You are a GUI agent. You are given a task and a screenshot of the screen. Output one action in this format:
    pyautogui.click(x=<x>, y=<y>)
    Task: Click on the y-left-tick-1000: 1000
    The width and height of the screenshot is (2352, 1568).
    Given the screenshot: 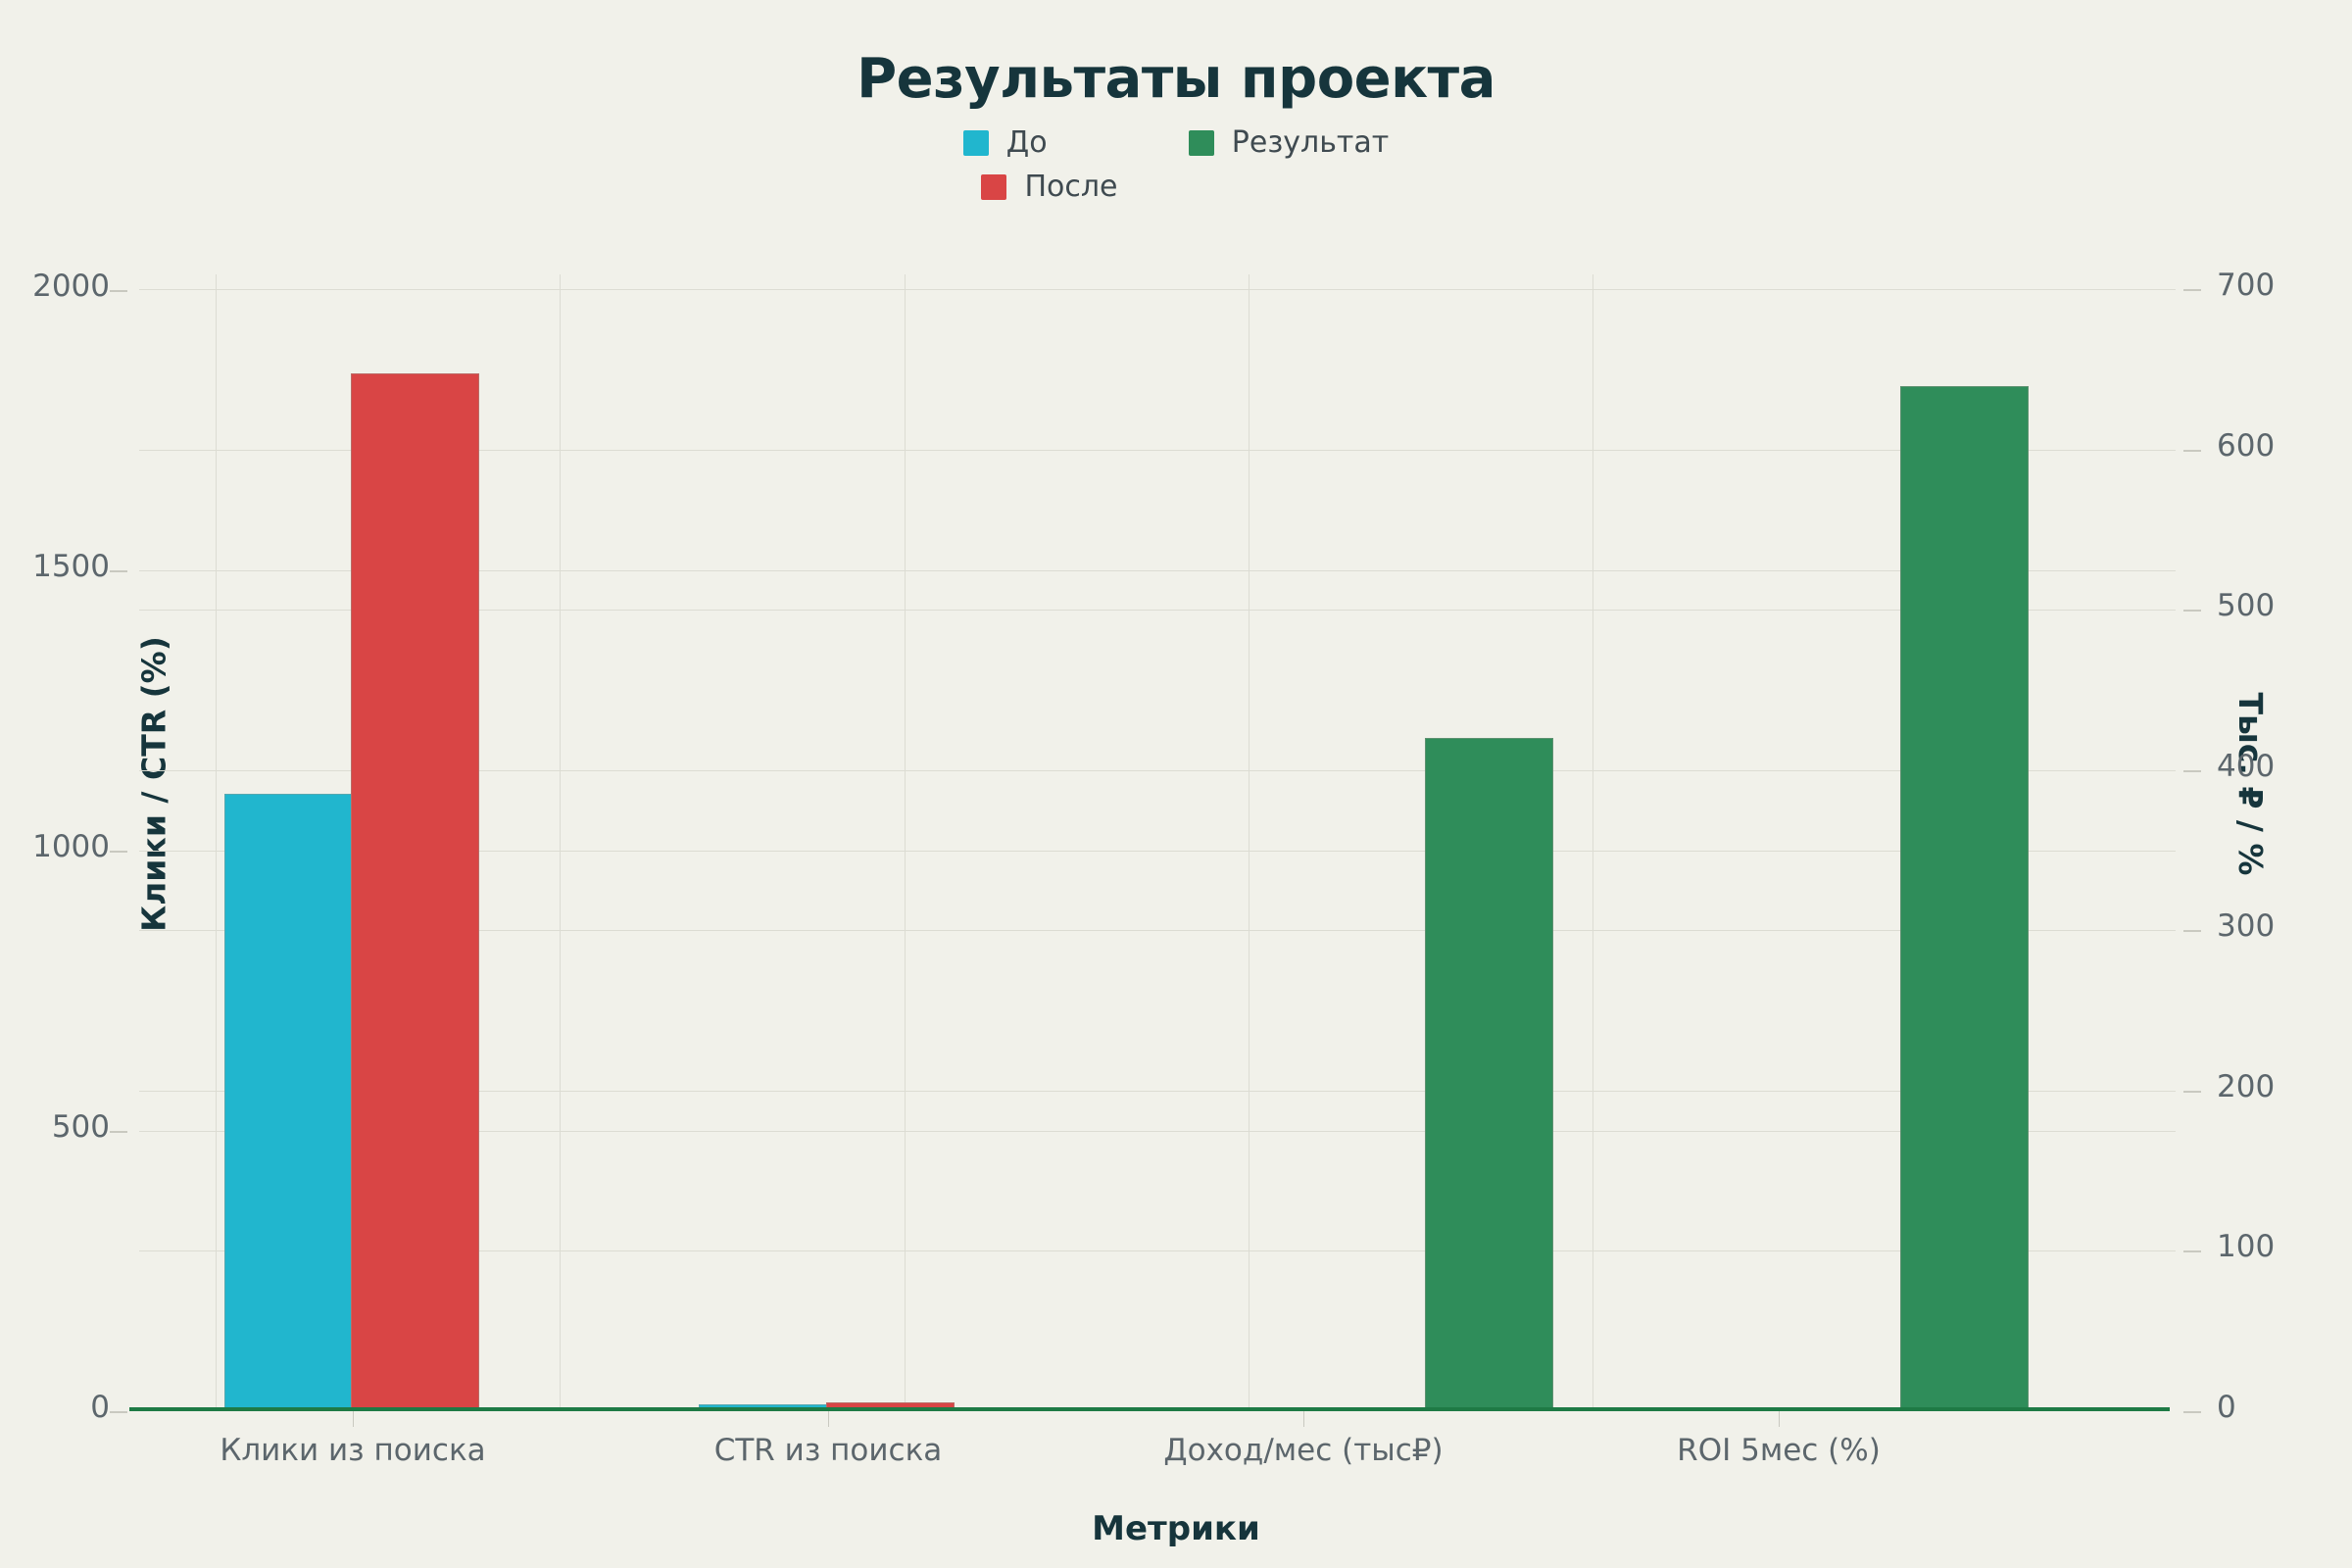 What is the action you would take?
    pyautogui.click(x=71, y=846)
    